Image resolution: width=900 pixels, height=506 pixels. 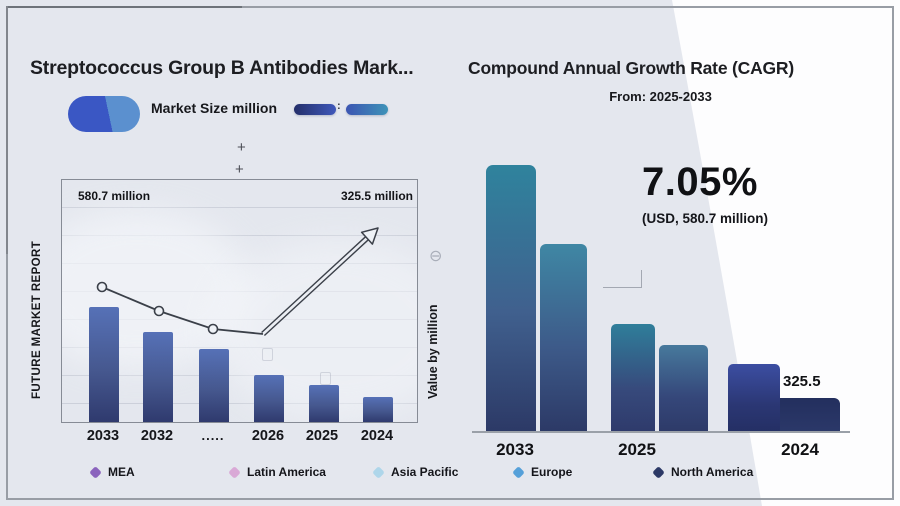 I want to click on x-label-2025: 2025, so click(x=322, y=436).